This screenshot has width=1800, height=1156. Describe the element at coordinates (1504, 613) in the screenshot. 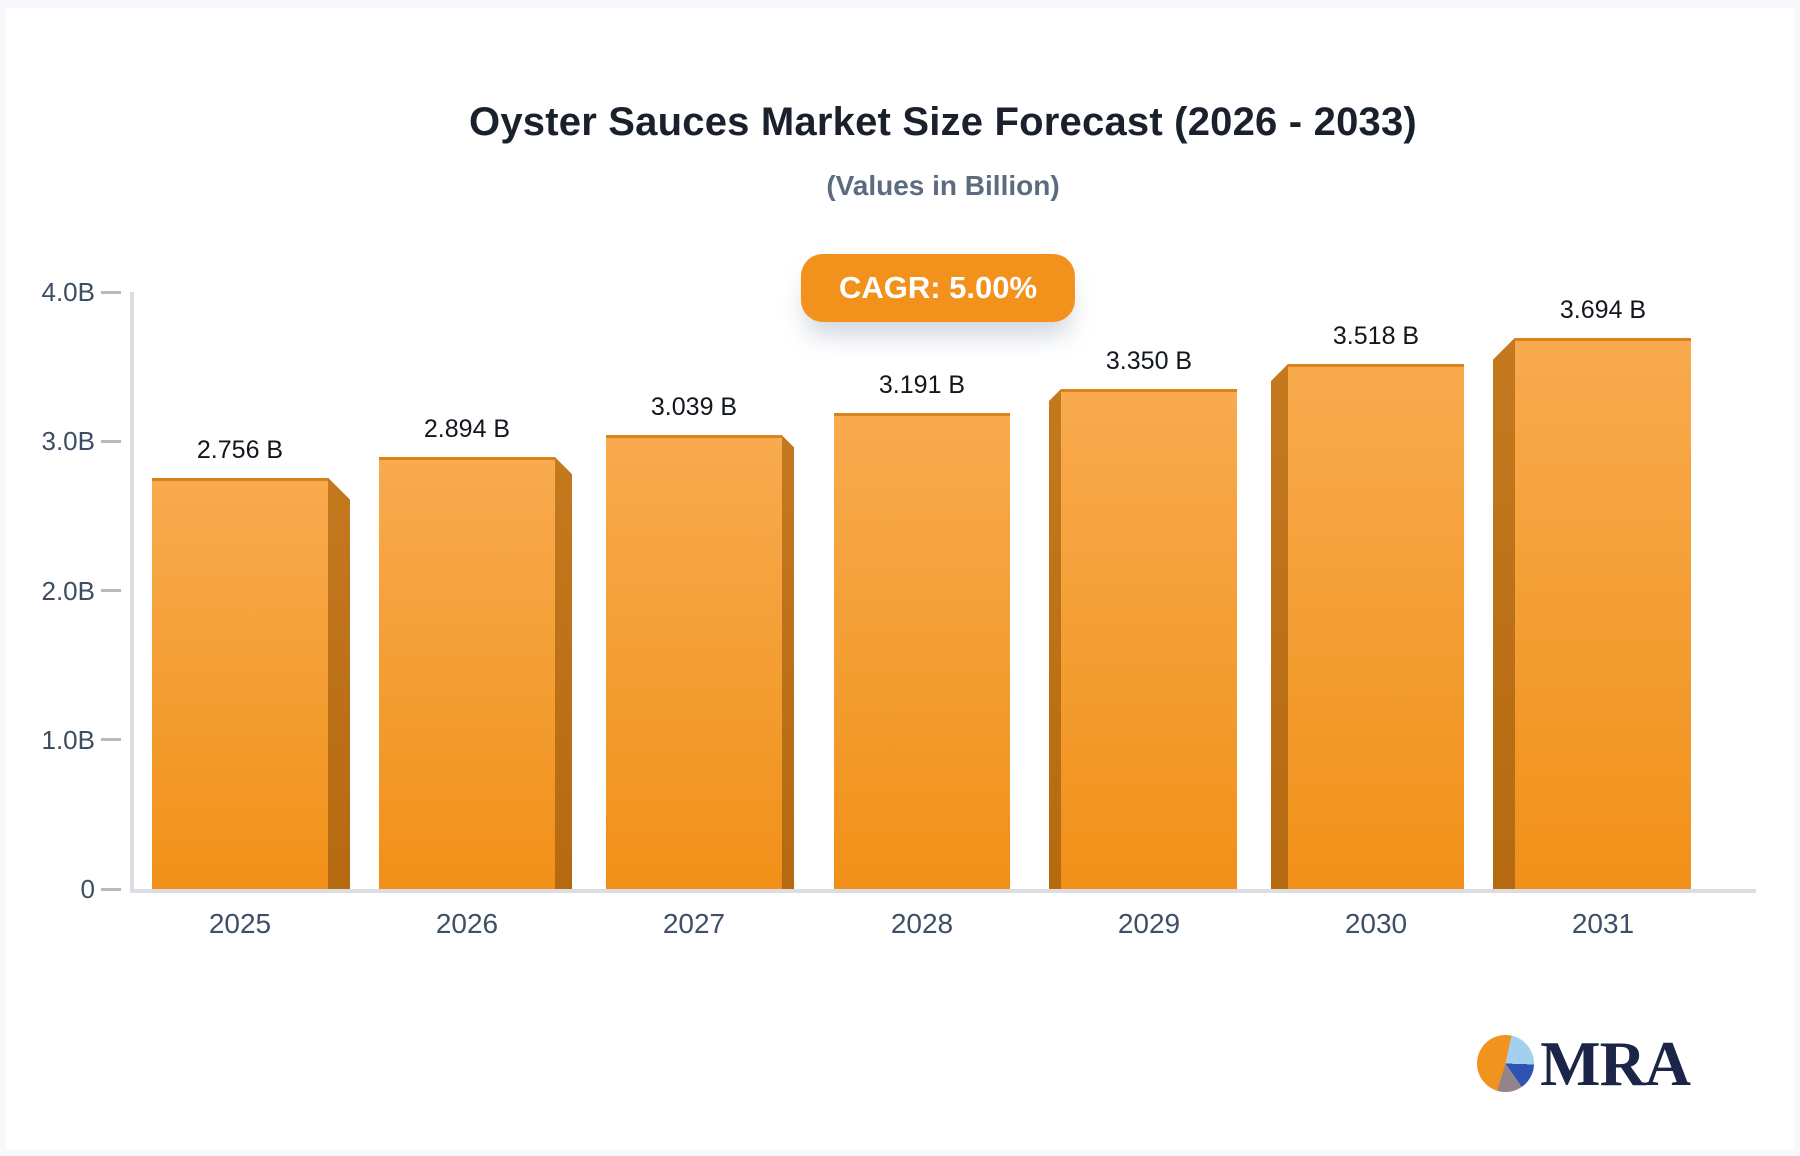

I see `bar-side-2031` at that location.